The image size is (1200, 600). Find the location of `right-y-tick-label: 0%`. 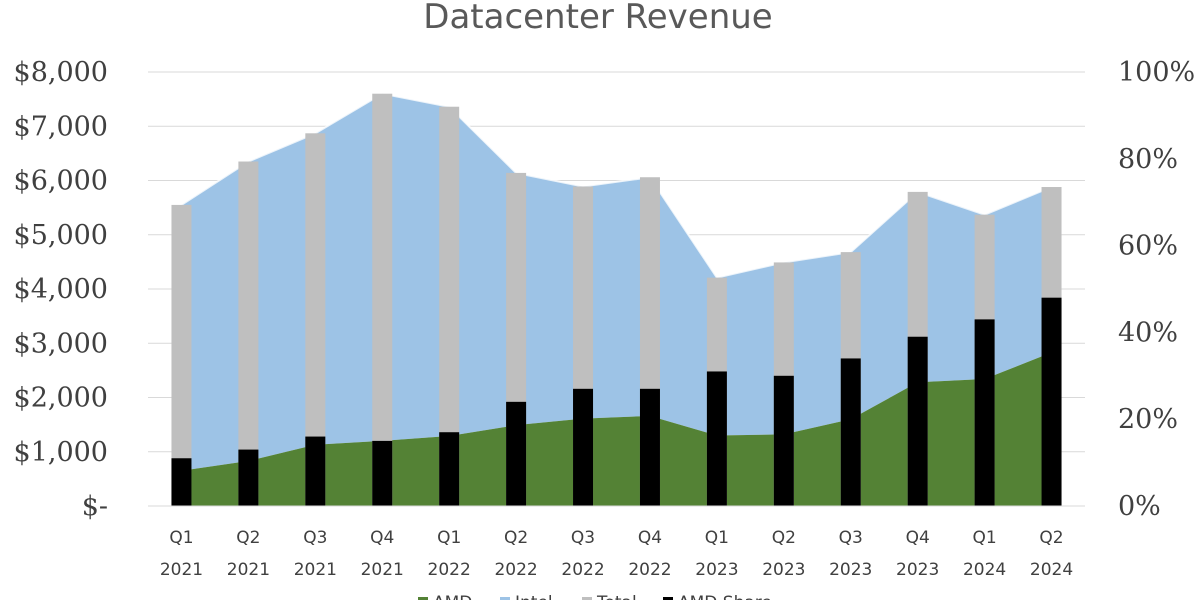

right-y-tick-label: 0% is located at coordinates (1139, 506).